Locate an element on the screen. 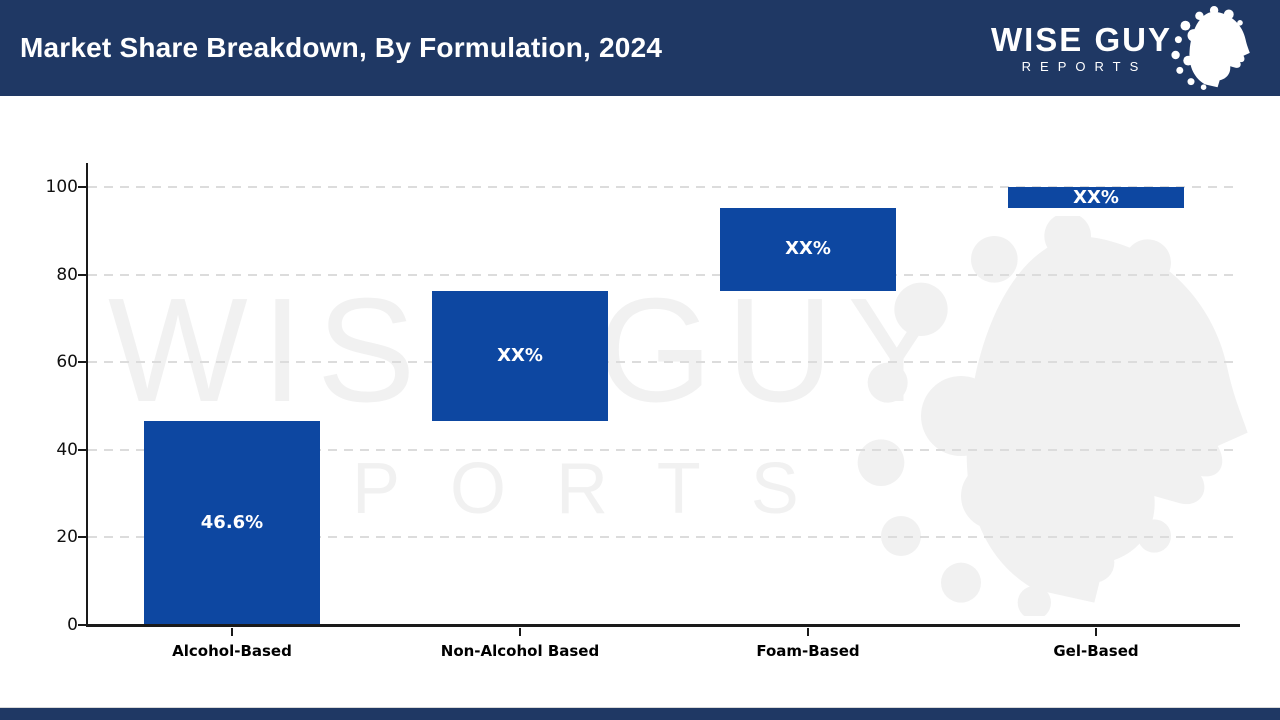 Image resolution: width=1280 pixels, height=720 pixels. logo-text: WISE GUY REPORTS is located at coordinates (1081, 48).